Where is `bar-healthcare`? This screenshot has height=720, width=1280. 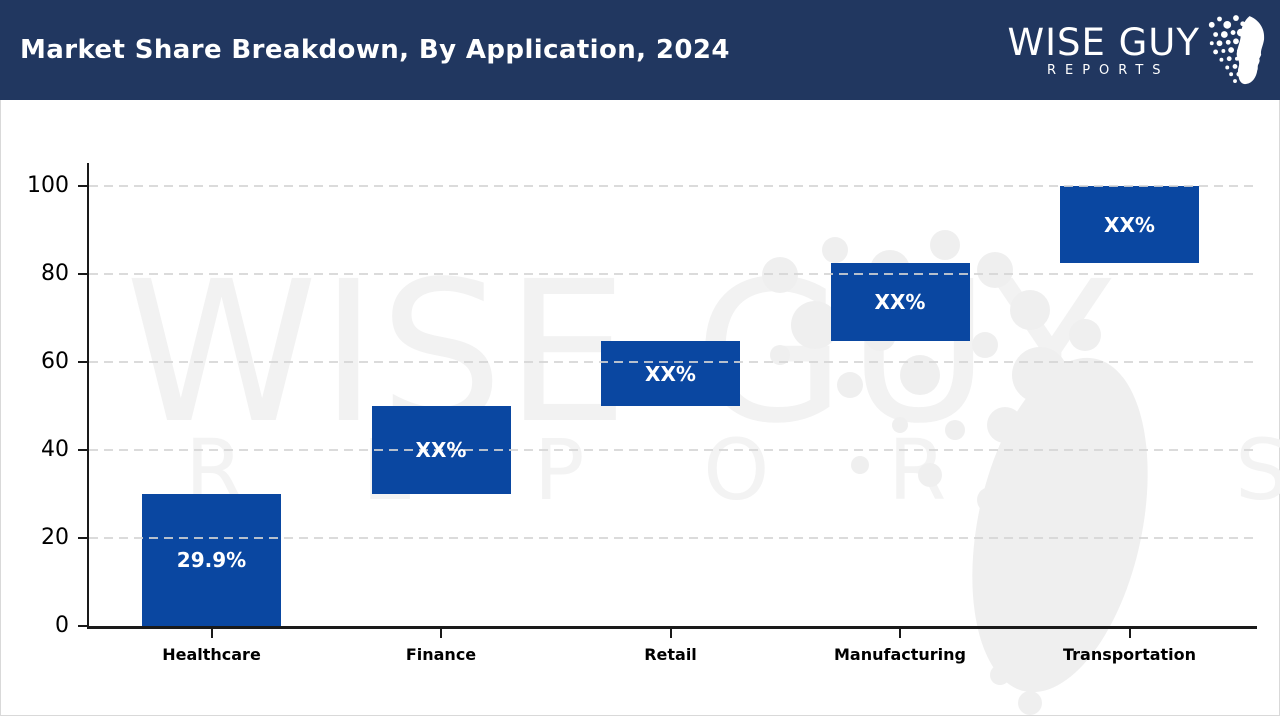 bar-healthcare is located at coordinates (211, 560).